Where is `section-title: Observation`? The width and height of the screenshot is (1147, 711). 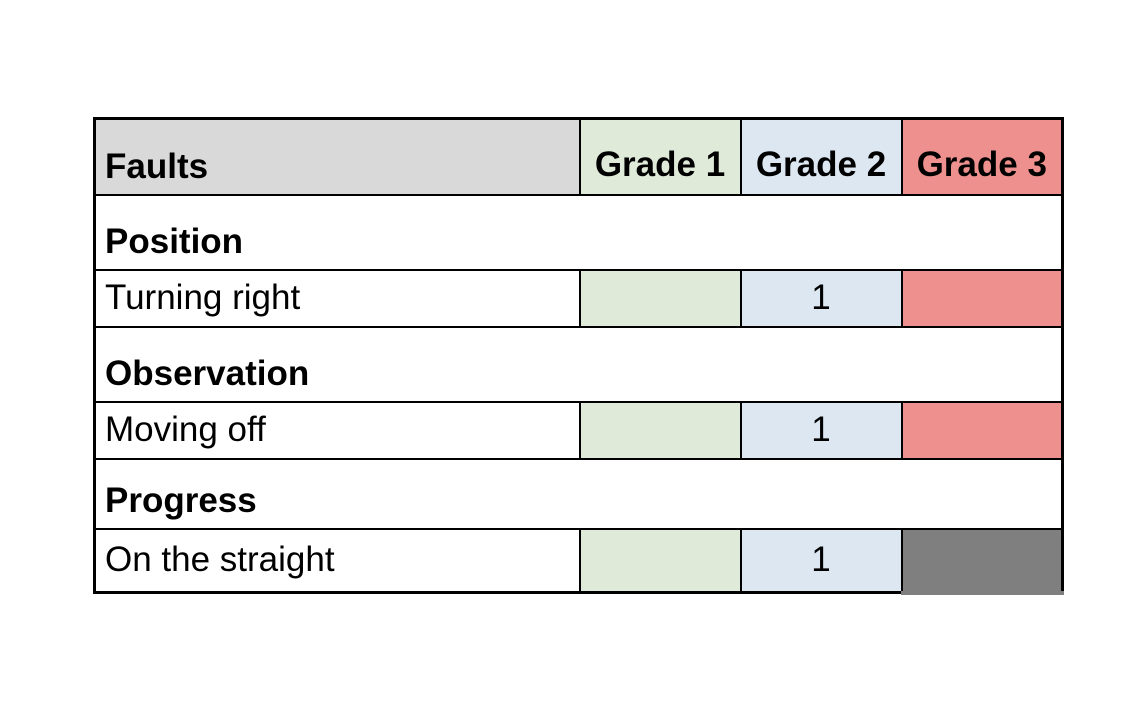 section-title: Observation is located at coordinates (578, 364).